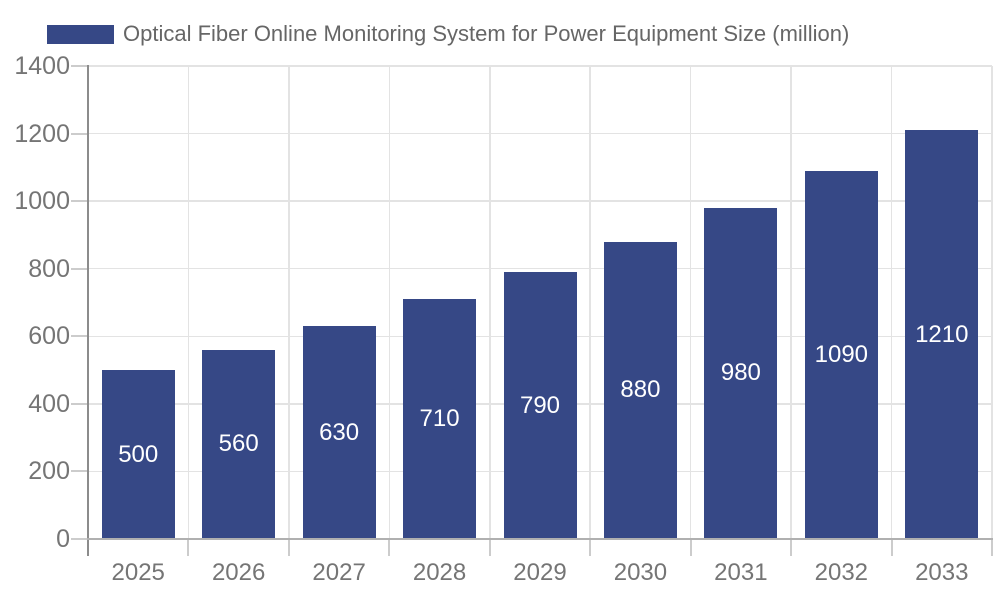  I want to click on bar-value-label: 880, so click(640, 390).